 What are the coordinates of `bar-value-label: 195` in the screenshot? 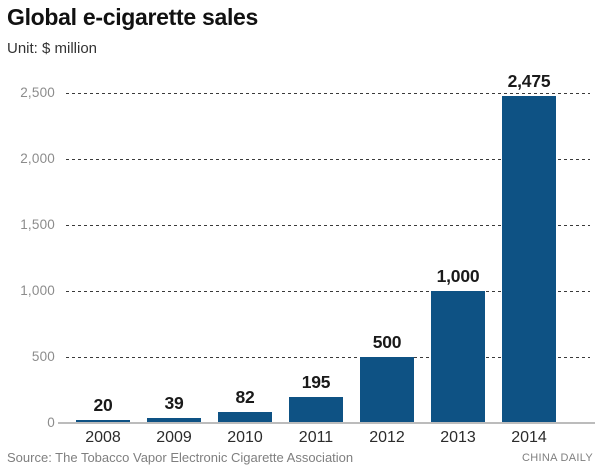 It's located at (316, 382).